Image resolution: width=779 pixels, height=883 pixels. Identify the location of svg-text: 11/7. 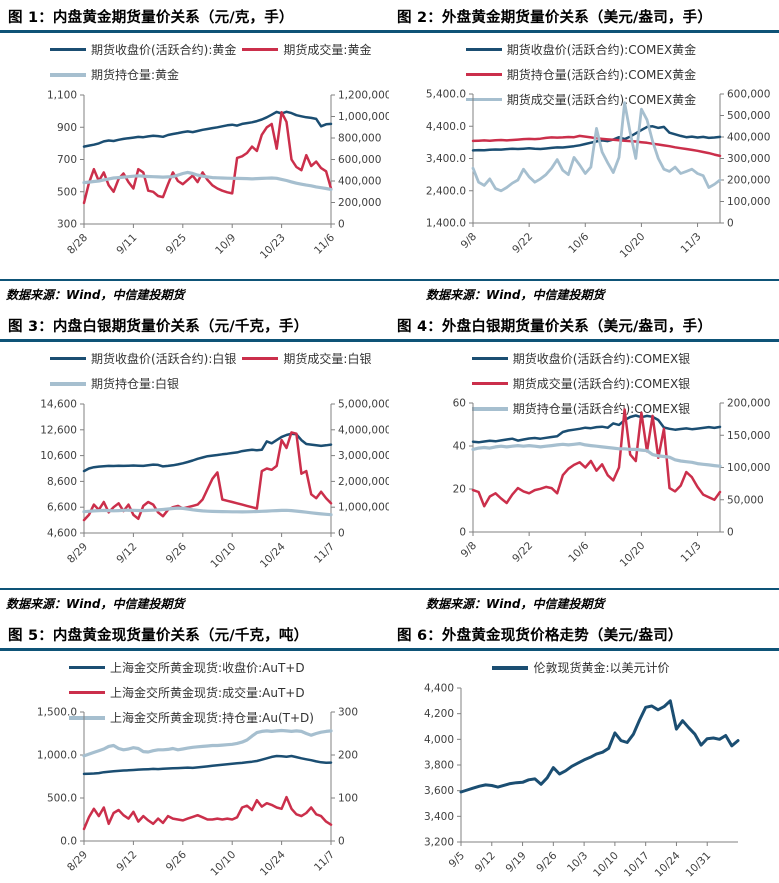
(324, 861).